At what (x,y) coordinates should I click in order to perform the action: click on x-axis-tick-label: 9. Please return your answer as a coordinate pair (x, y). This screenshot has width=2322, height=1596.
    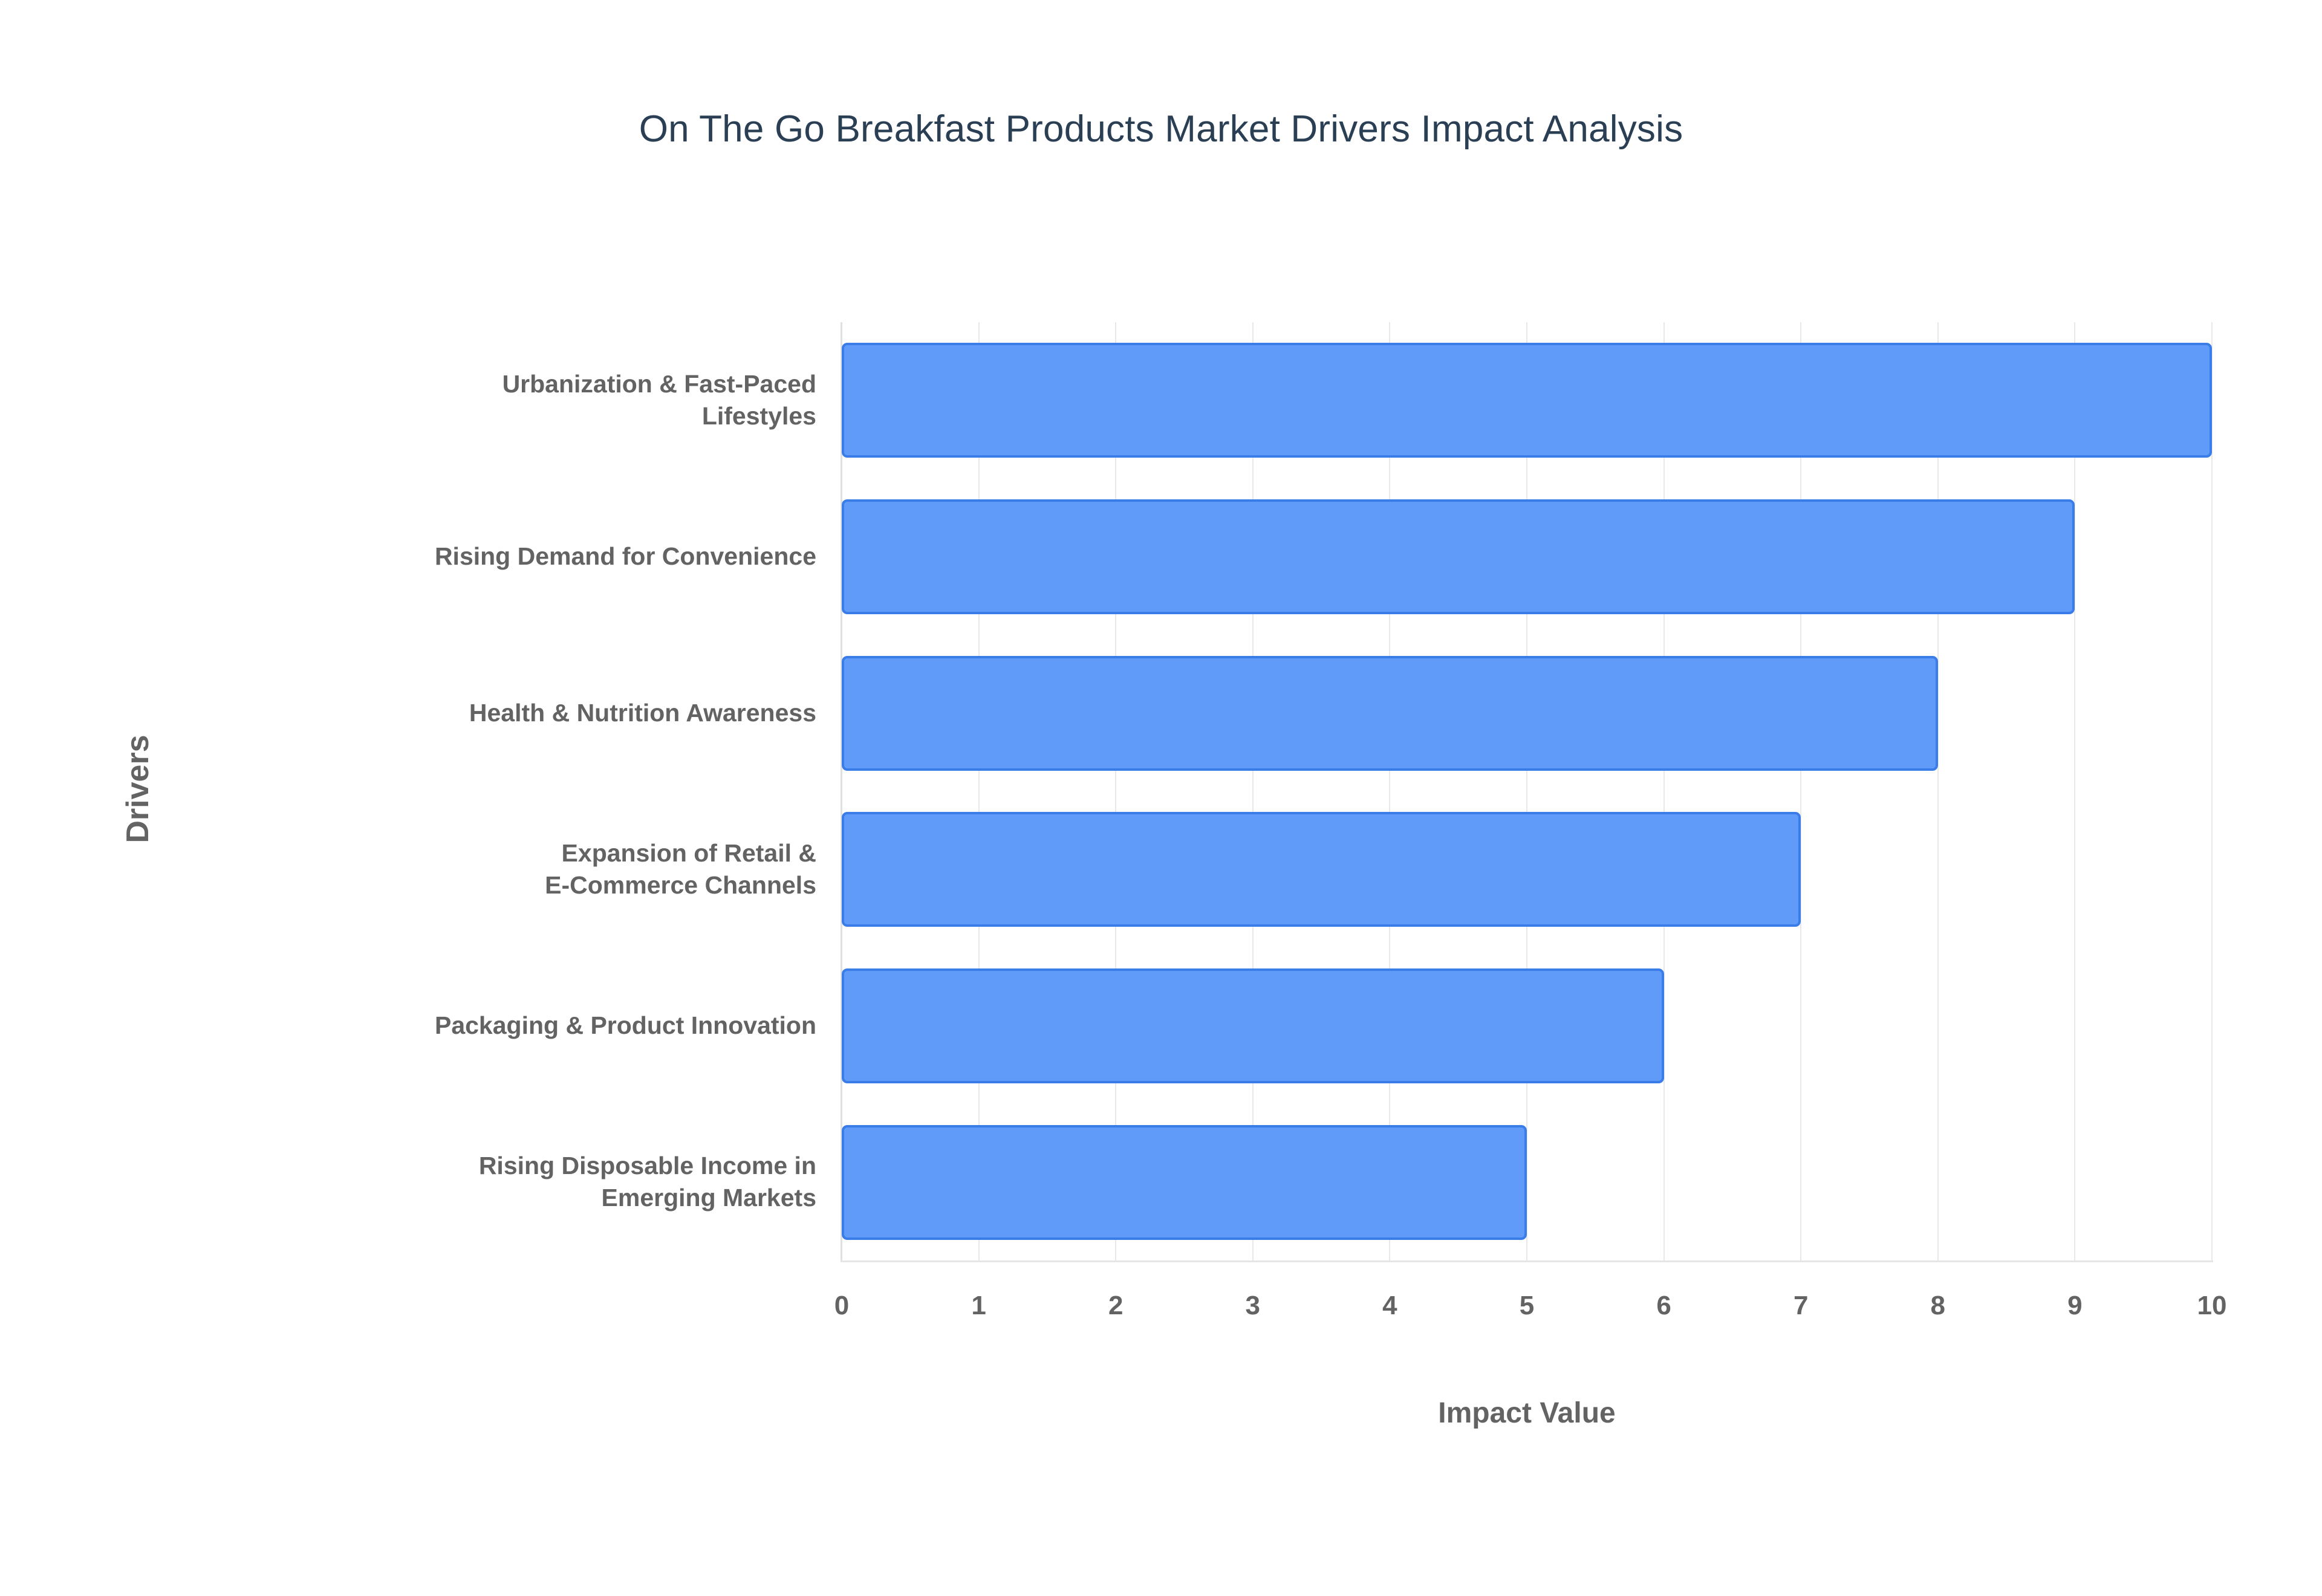
    Looking at the image, I should click on (2075, 1305).